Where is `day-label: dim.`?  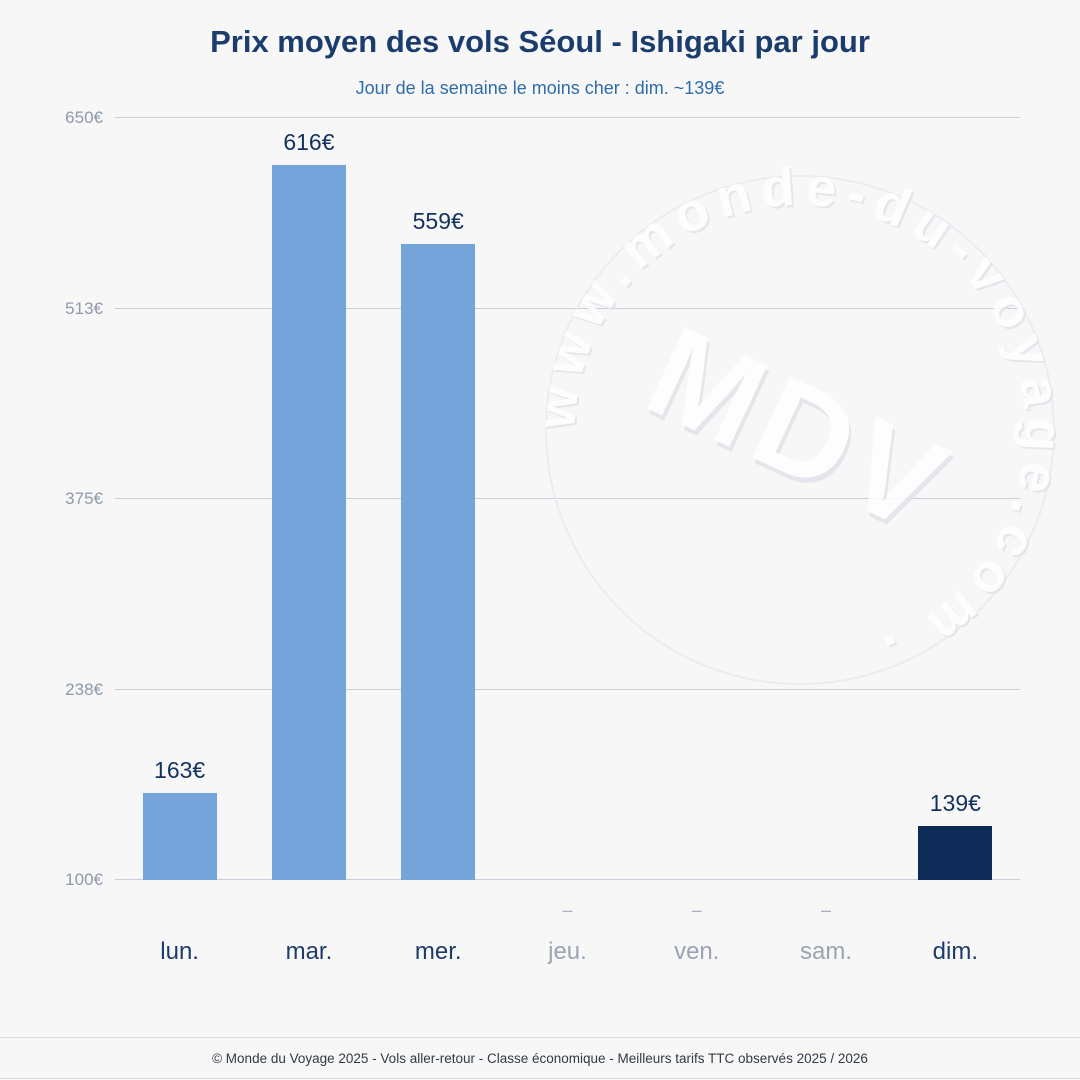
day-label: dim. is located at coordinates (955, 951).